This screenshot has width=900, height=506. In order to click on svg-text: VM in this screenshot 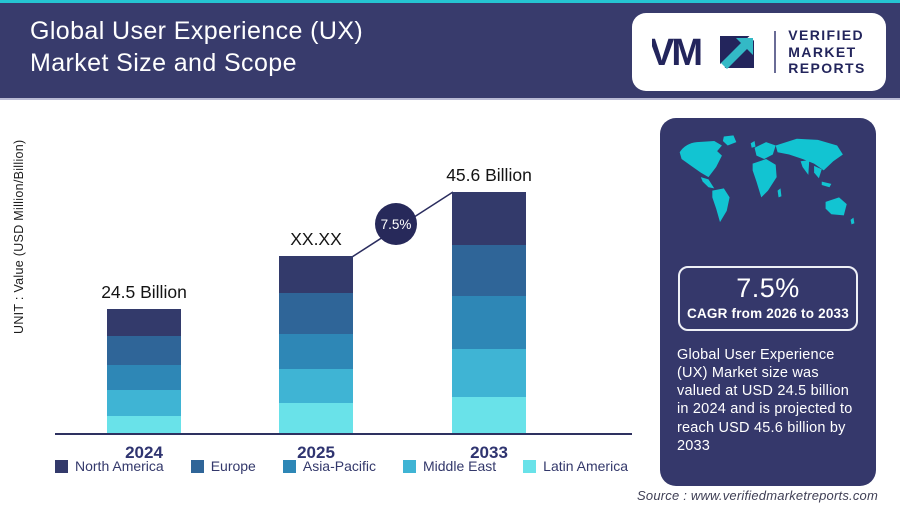, I will do `click(676, 53)`.